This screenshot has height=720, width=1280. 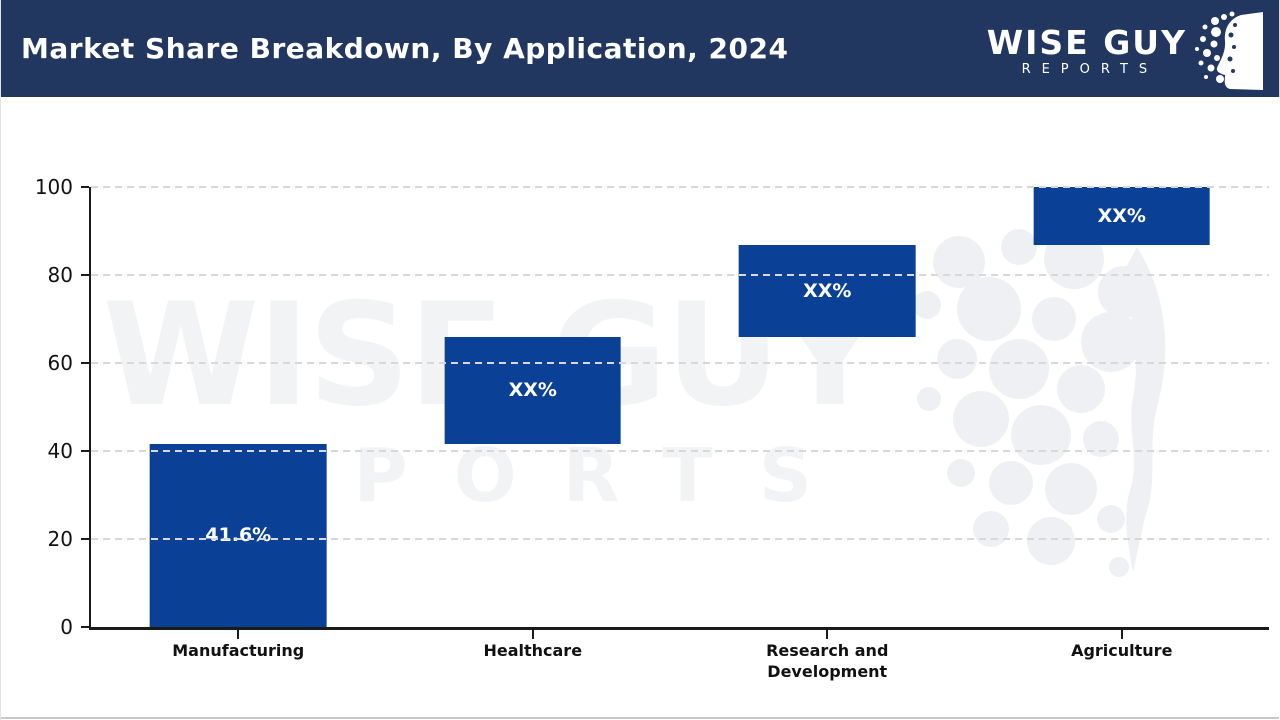 I want to click on brand-name: WISE GUY, so click(x=1086, y=42).